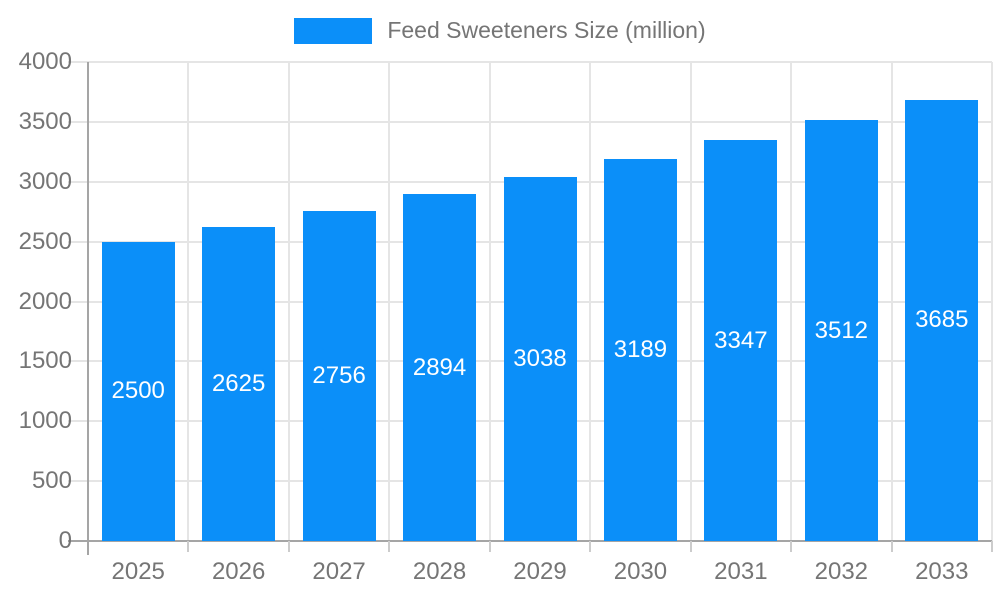 This screenshot has height=600, width=1000. What do you see at coordinates (238, 571) in the screenshot?
I see `x-tick-label: 2026` at bounding box center [238, 571].